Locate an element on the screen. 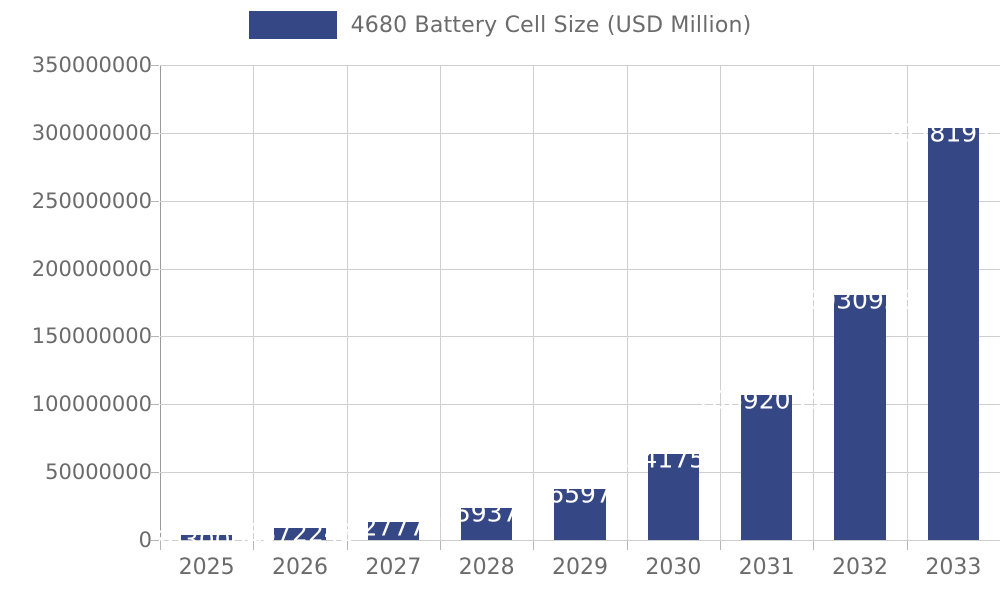 The image size is (1000, 600). x-tick-label: 2025 is located at coordinates (206, 567).